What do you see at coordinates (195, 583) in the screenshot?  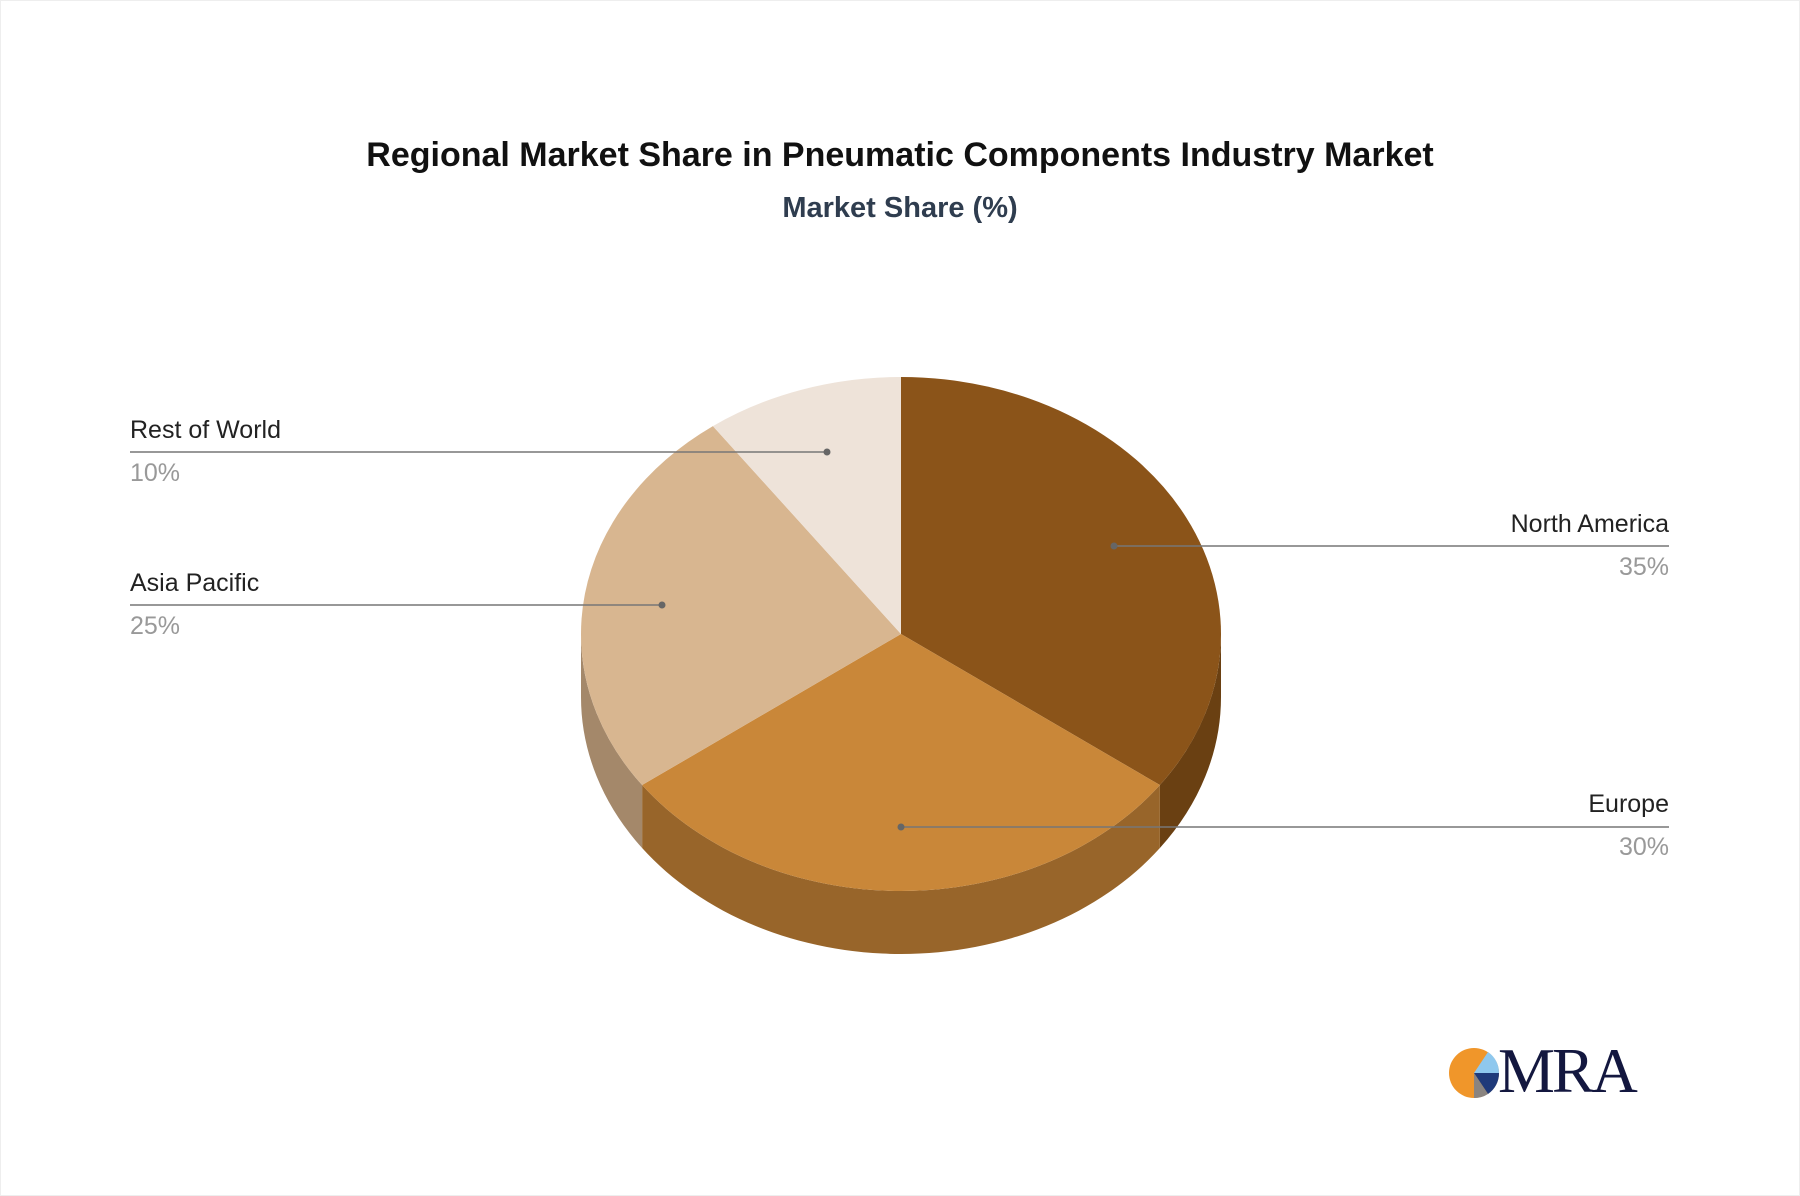 I see `label-asia-pacific: Asia Pacific` at bounding box center [195, 583].